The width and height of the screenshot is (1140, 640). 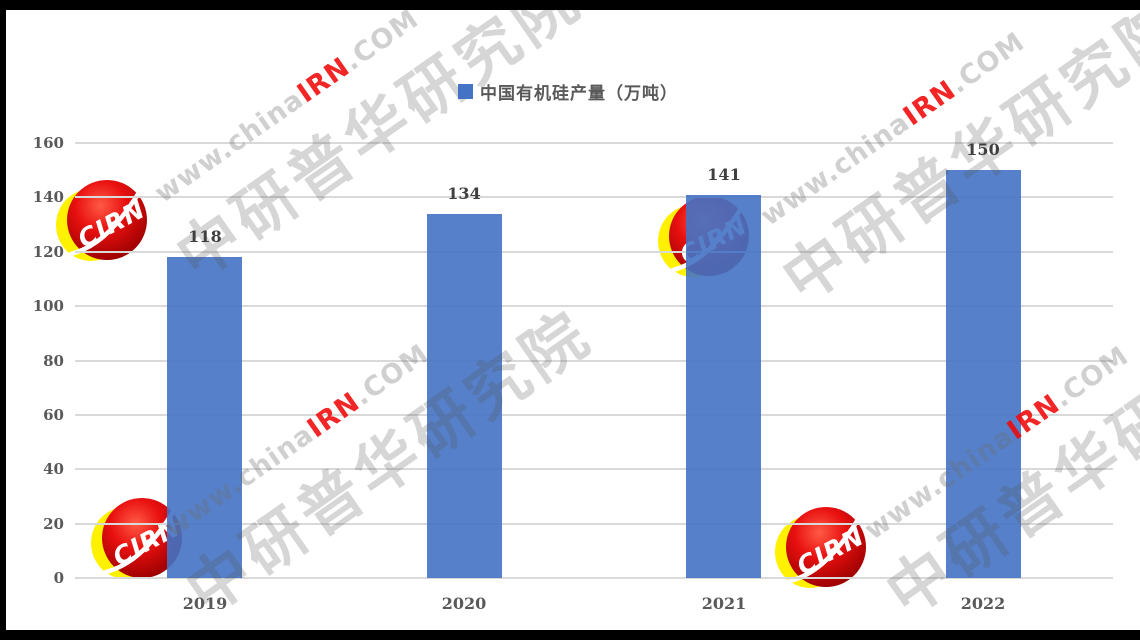 I want to click on frame-strip-left, so click(x=3, y=320).